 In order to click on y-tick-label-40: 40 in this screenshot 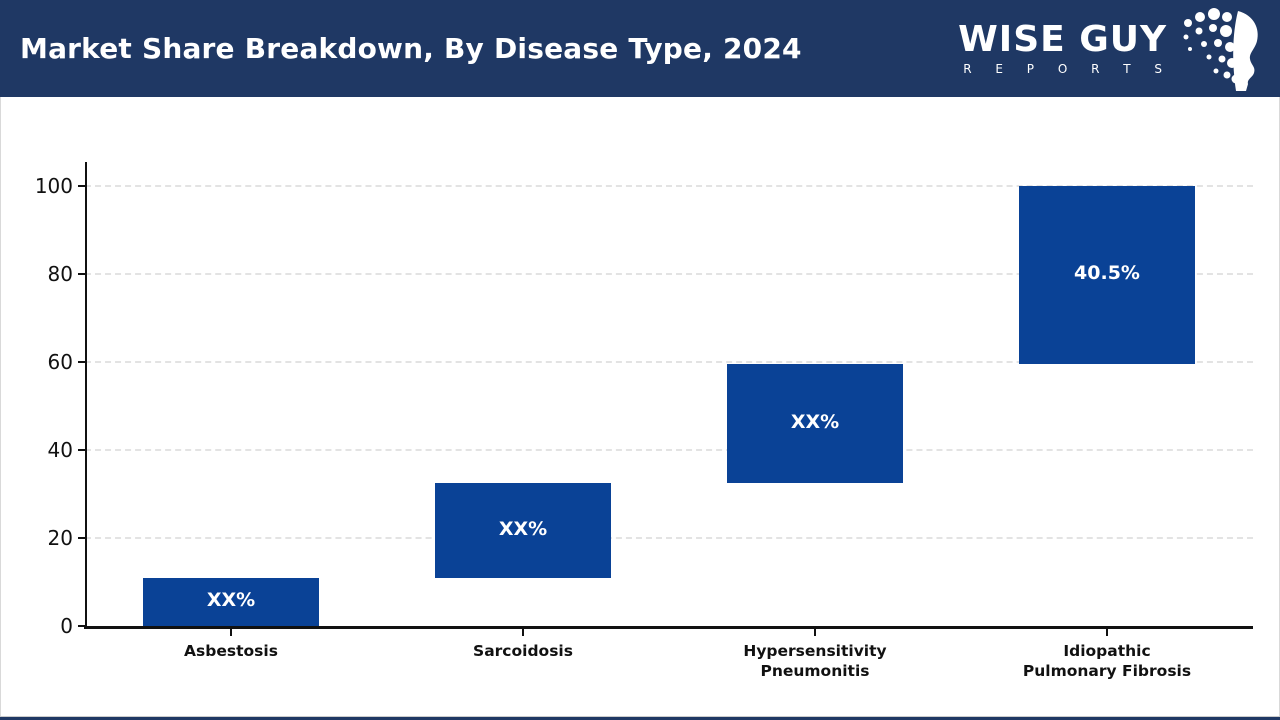, I will do `click(60, 450)`.